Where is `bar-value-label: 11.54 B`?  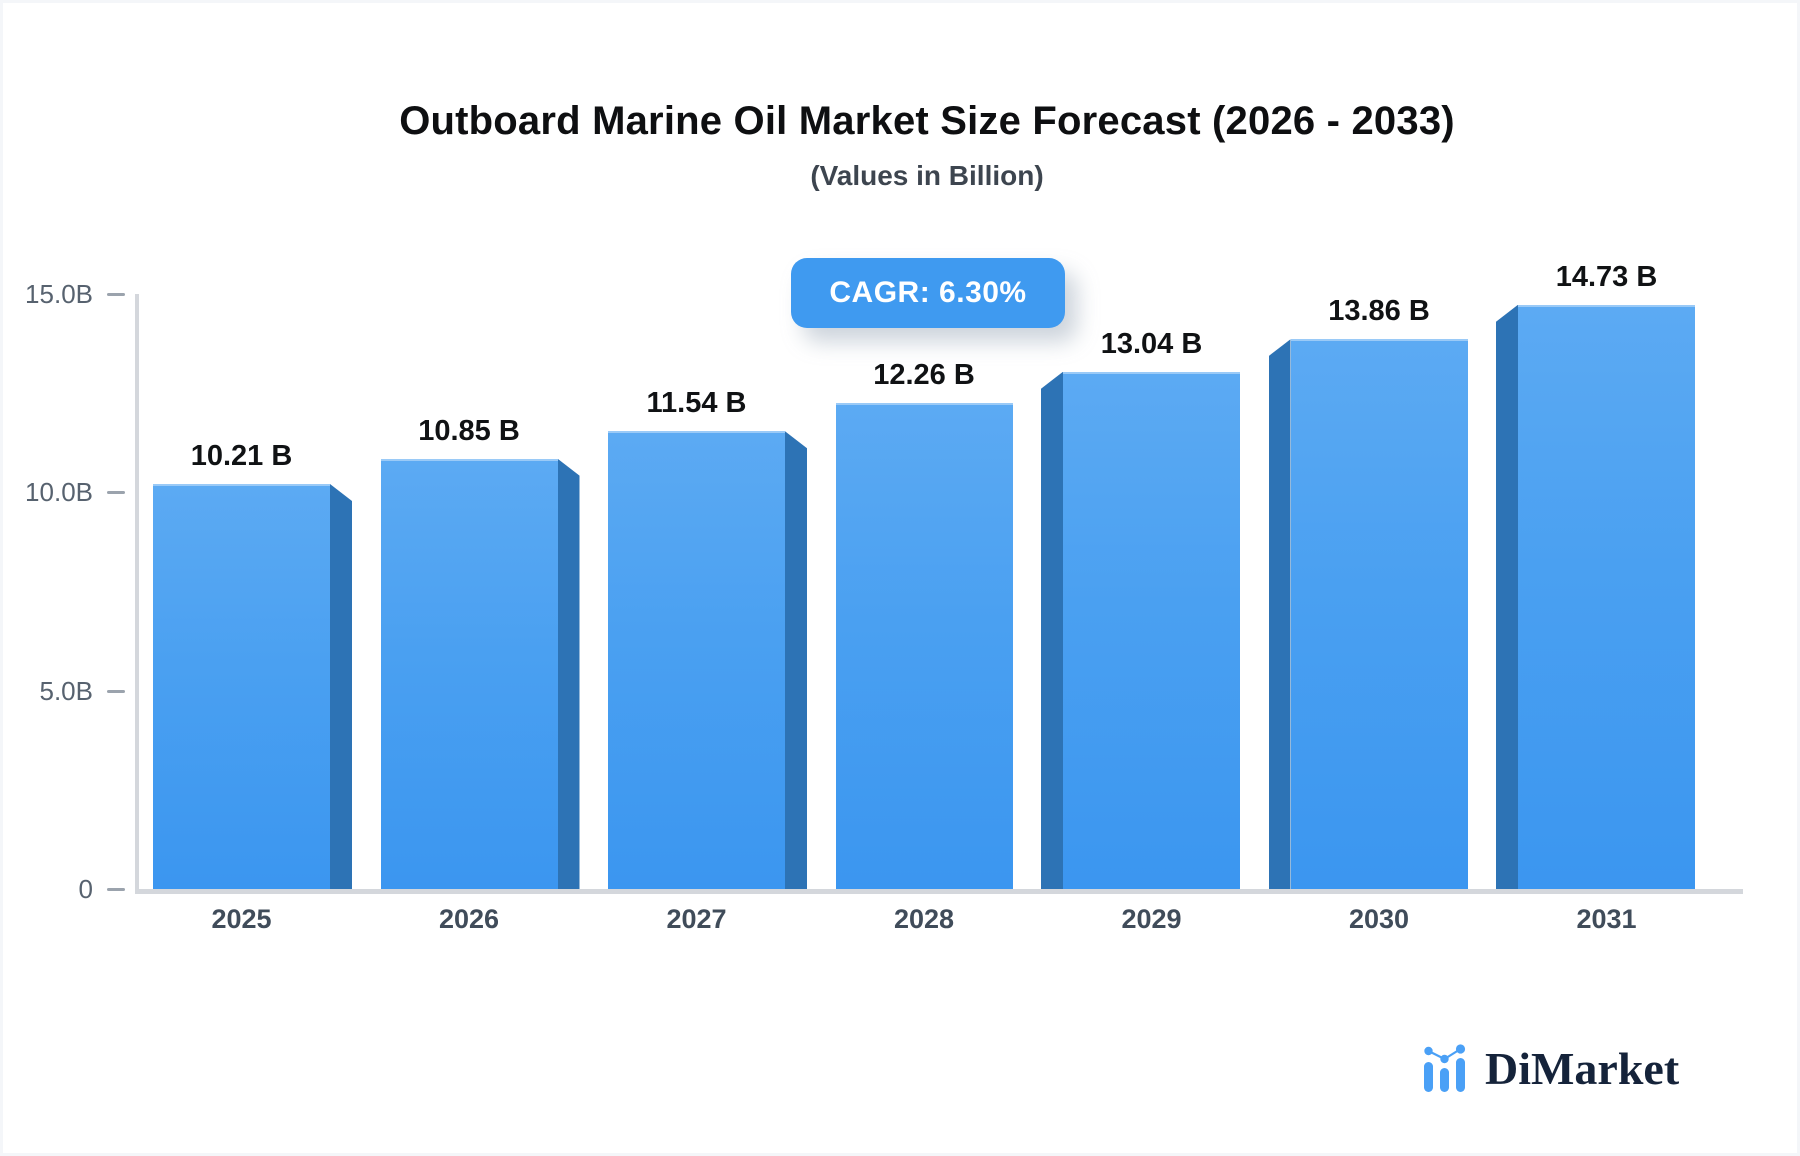
bar-value-label: 11.54 B is located at coordinates (696, 403).